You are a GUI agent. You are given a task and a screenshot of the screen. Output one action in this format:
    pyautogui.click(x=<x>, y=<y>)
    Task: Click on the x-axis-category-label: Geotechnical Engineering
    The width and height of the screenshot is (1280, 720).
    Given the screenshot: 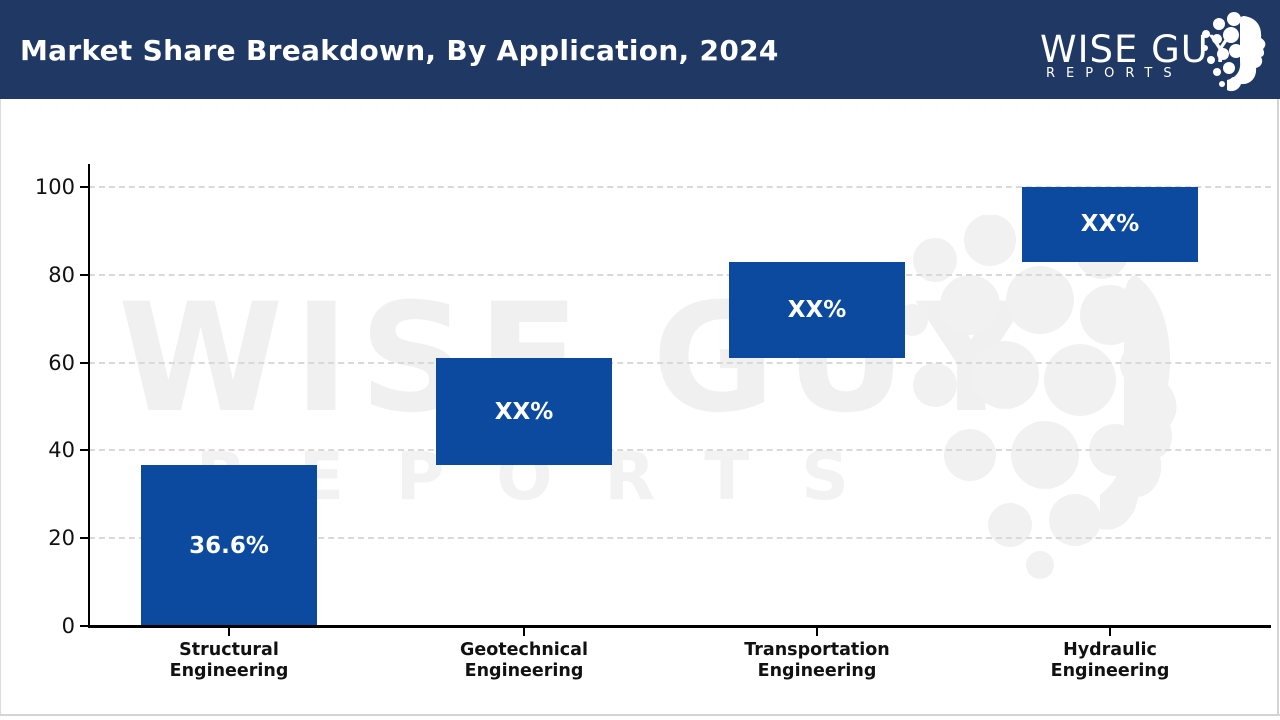 What is the action you would take?
    pyautogui.click(x=524, y=661)
    